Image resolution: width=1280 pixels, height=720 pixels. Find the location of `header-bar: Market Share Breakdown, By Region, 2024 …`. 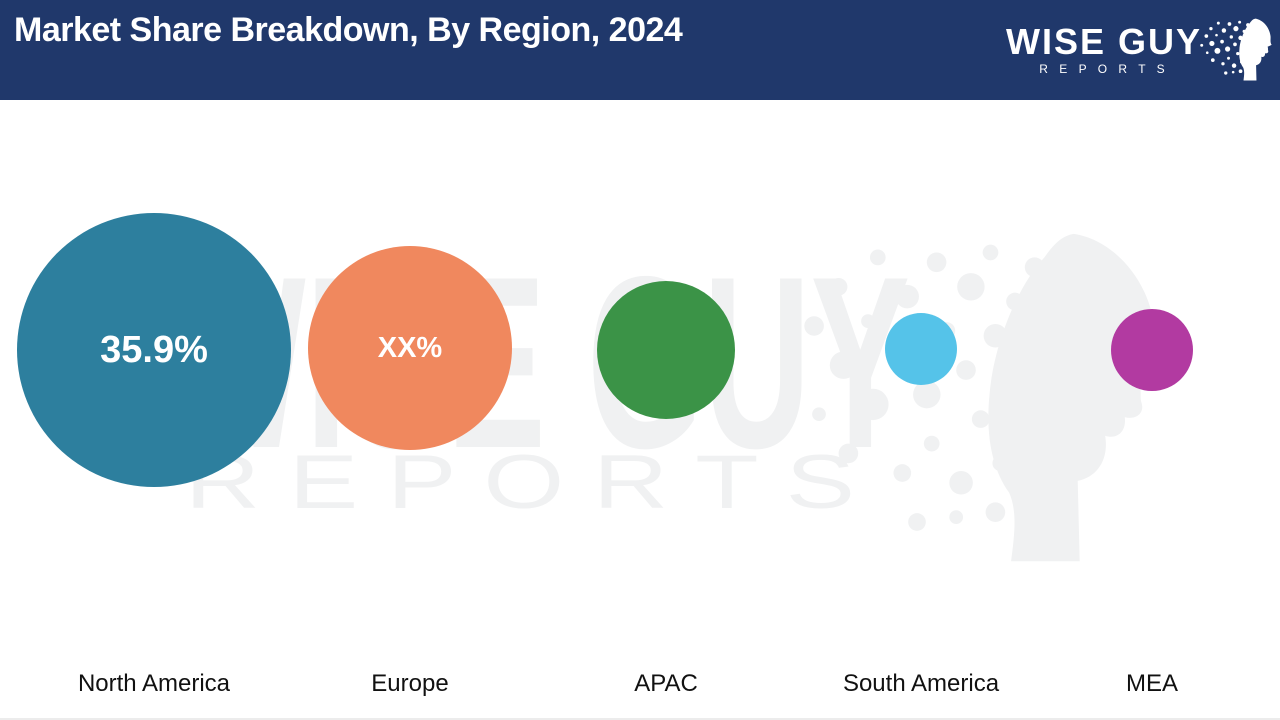

header-bar: Market Share Breakdown, By Region, 2024 … is located at coordinates (640, 50).